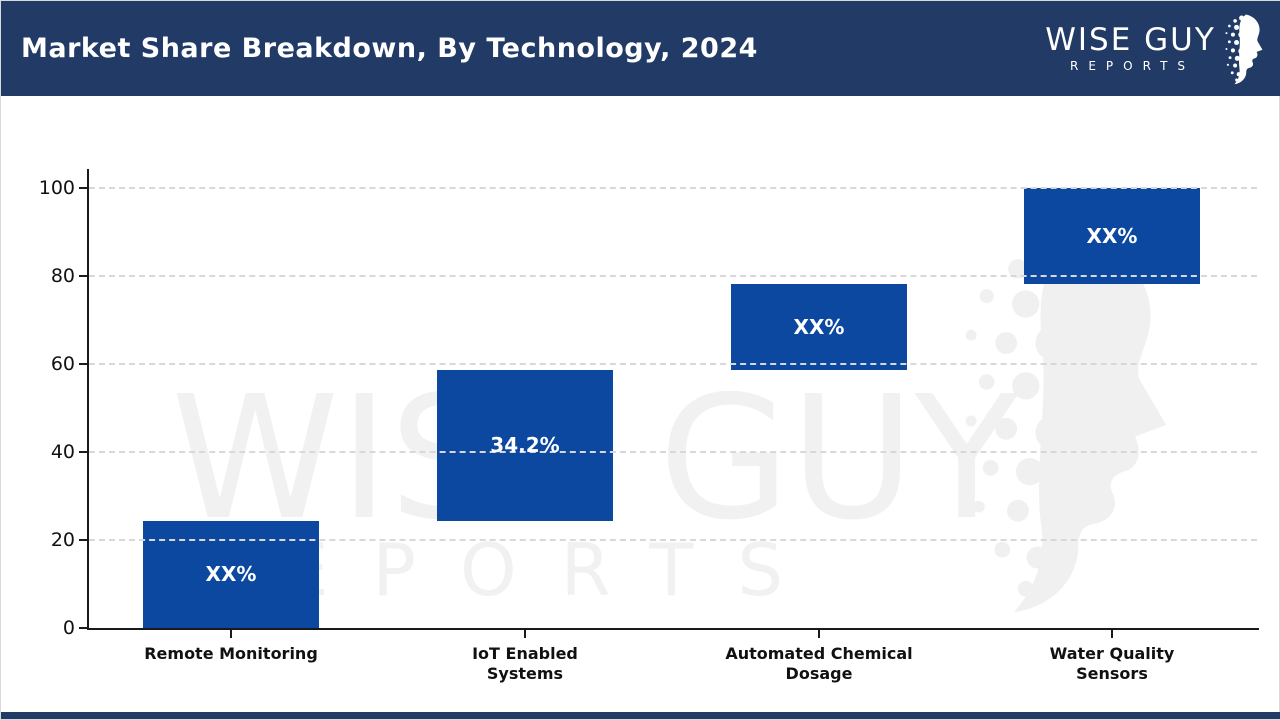  I want to click on brand-subtitle-text: REPORTS, so click(1133, 65).